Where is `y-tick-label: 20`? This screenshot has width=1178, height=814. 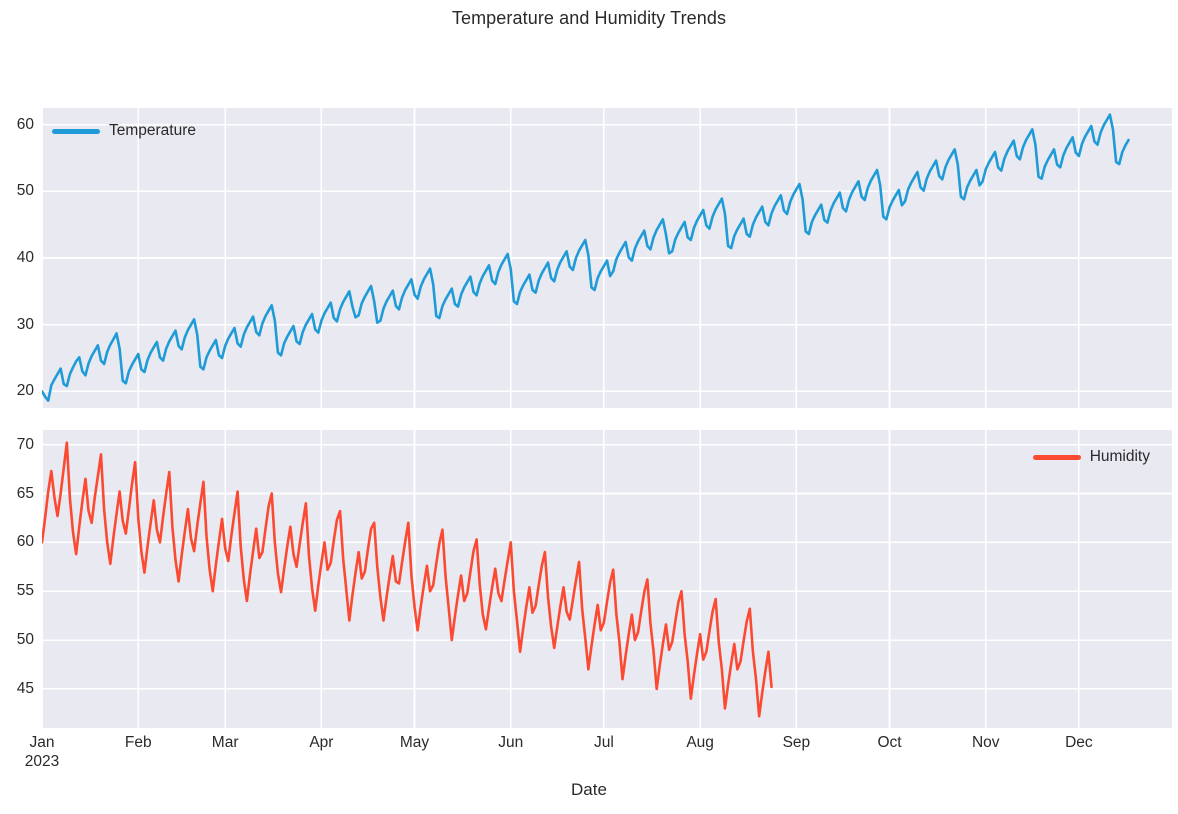
y-tick-label: 20 is located at coordinates (25, 391).